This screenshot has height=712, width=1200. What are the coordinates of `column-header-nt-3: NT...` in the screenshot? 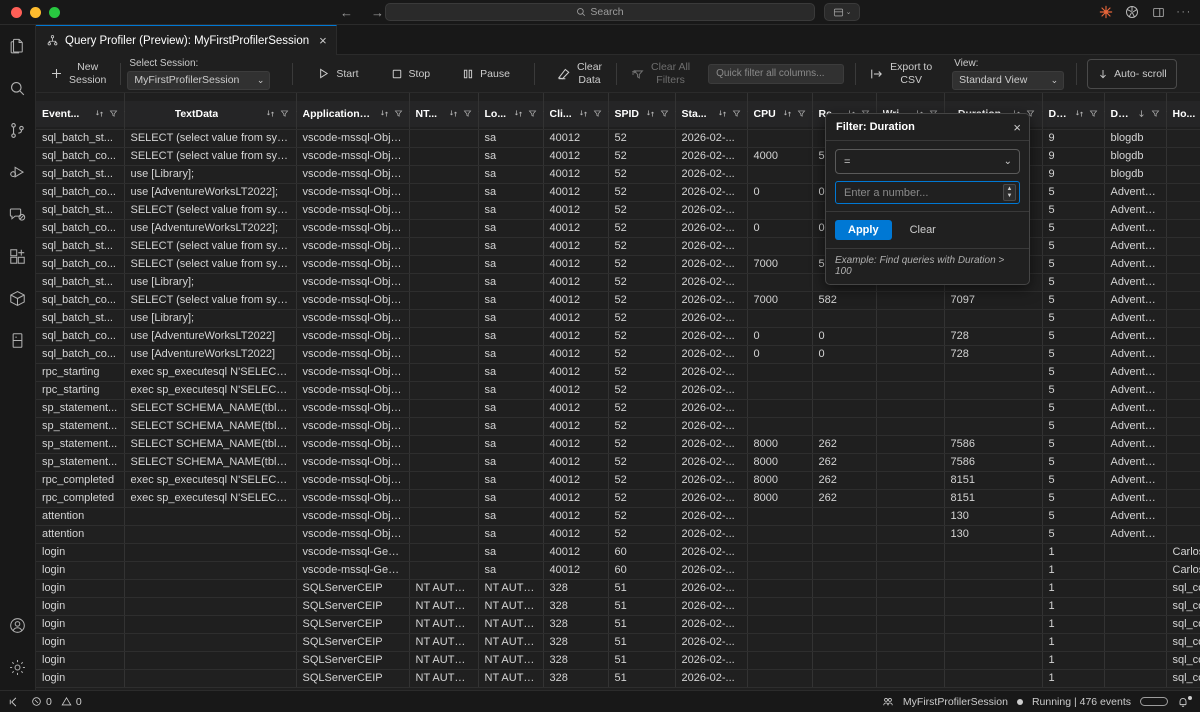 It's located at (444, 114).